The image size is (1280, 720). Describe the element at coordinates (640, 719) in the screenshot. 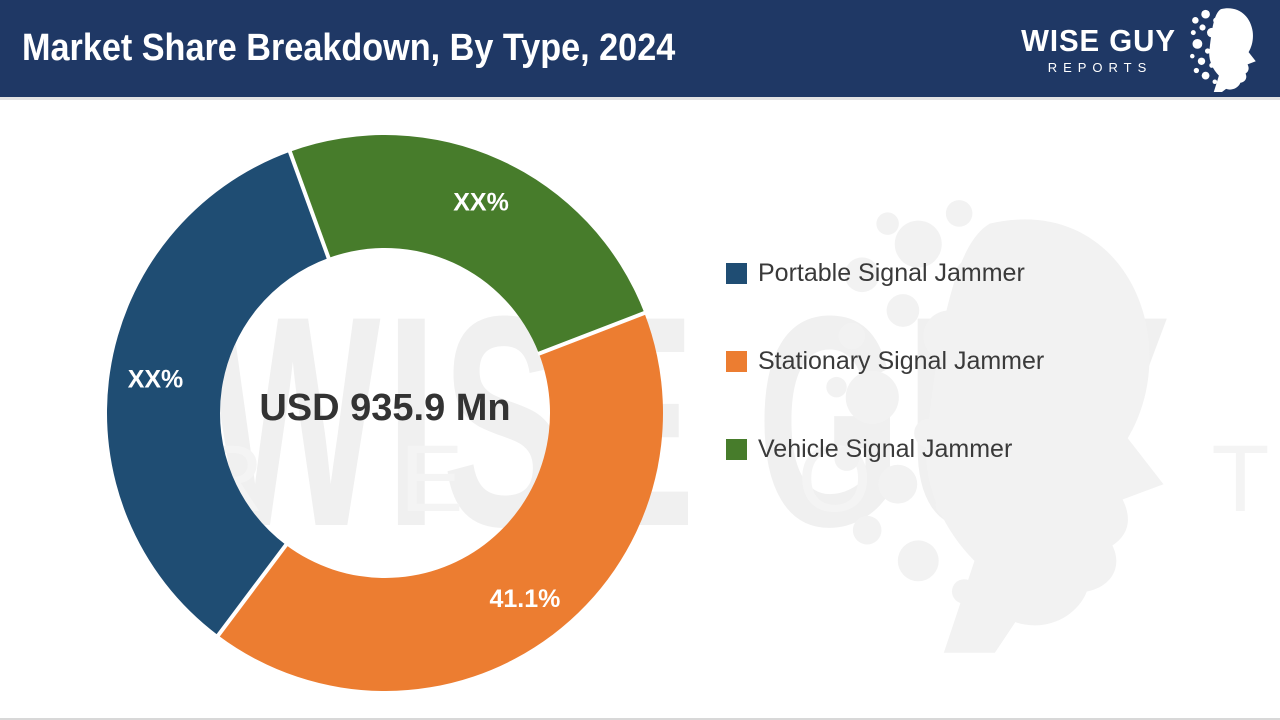

I see `bottom-divider` at that location.